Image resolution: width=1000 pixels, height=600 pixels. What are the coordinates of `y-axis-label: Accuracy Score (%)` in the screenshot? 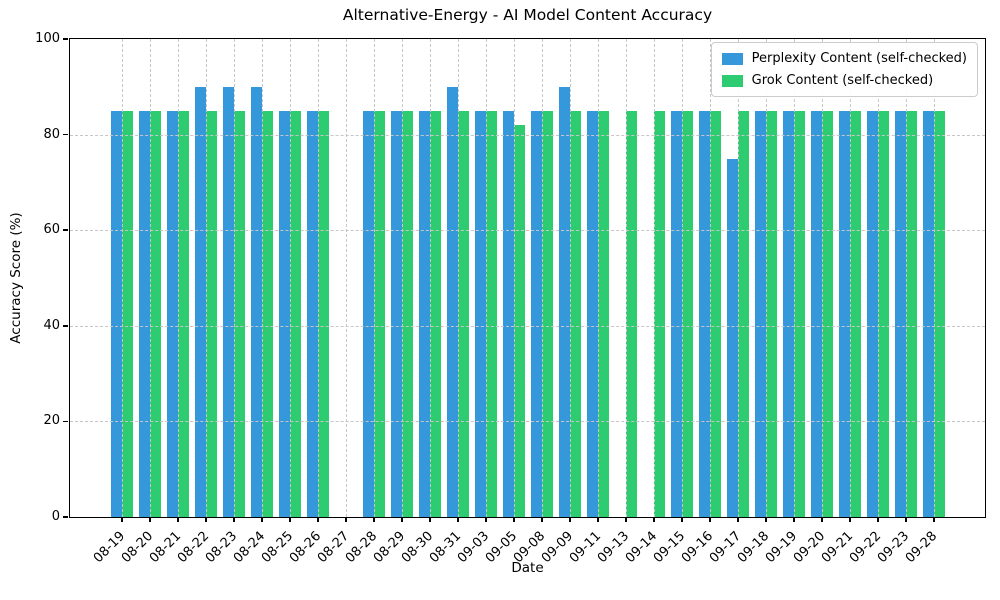 It's located at (16, 278).